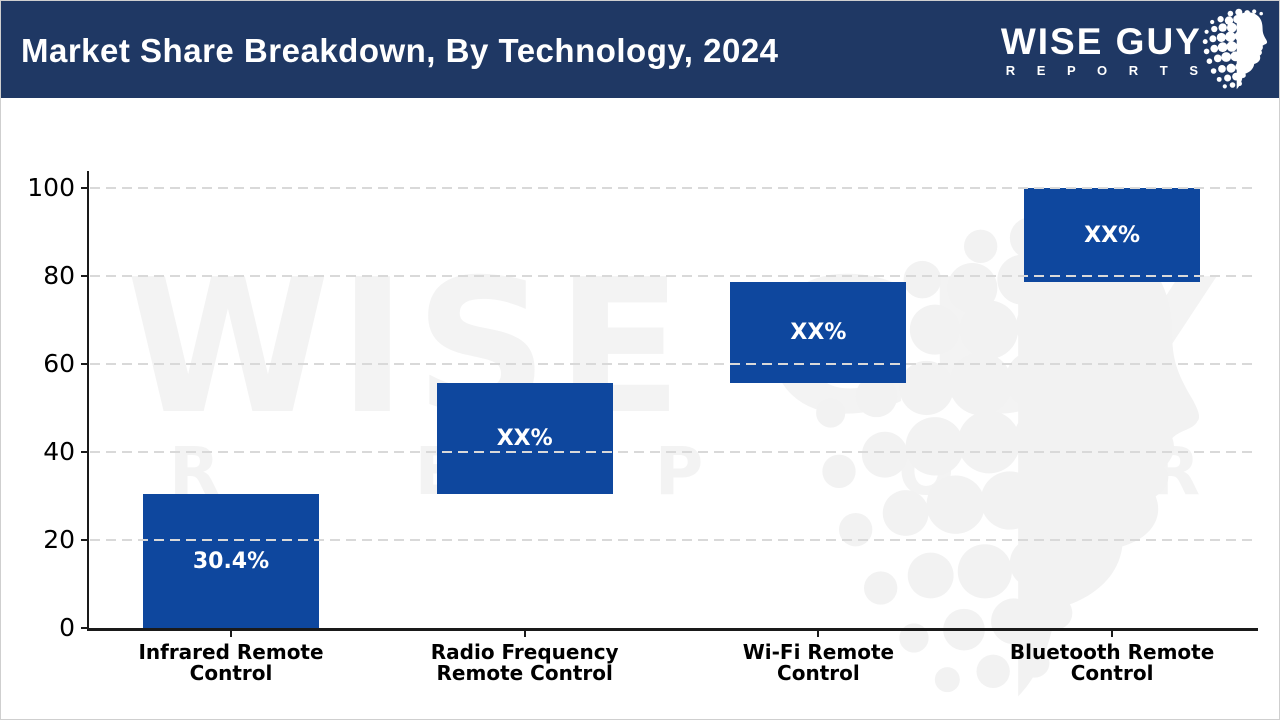 The image size is (1280, 720). I want to click on logo-sub-wordmark: R E P O R T S, so click(1106, 70).